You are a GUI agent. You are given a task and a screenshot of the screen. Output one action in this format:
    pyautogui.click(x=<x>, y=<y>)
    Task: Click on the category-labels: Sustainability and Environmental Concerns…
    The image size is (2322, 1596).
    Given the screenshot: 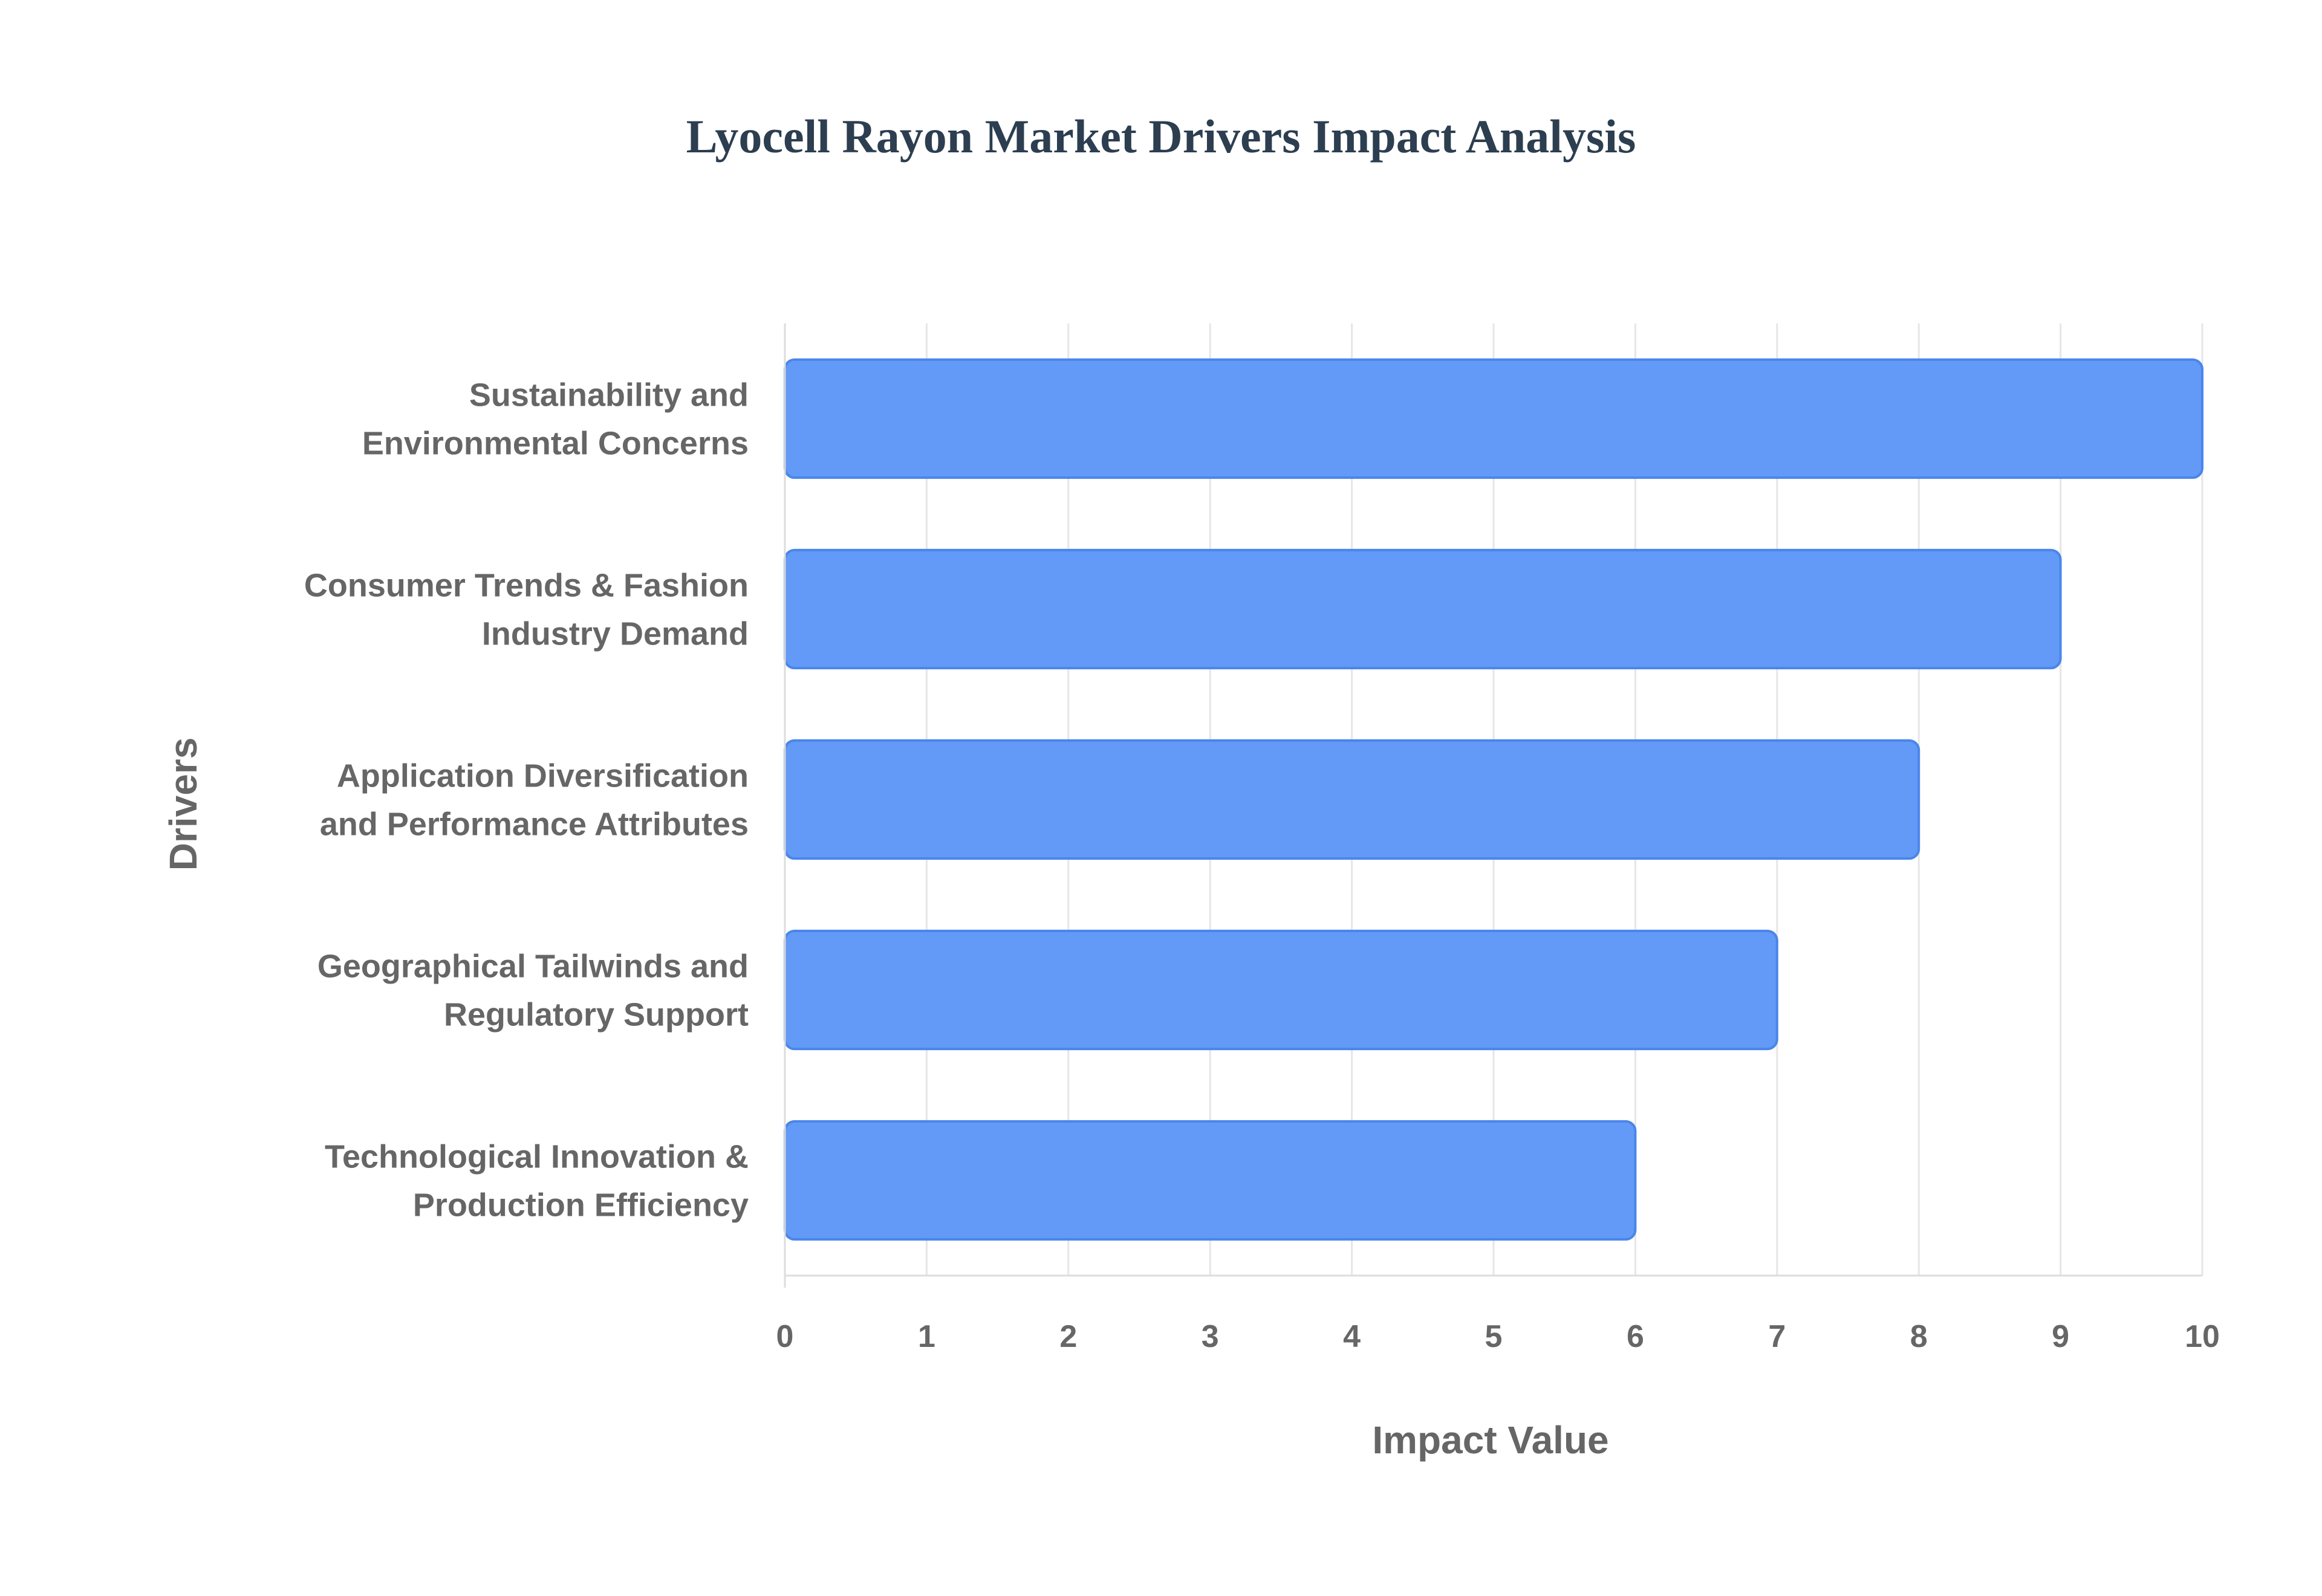 What is the action you would take?
    pyautogui.click(x=526, y=800)
    